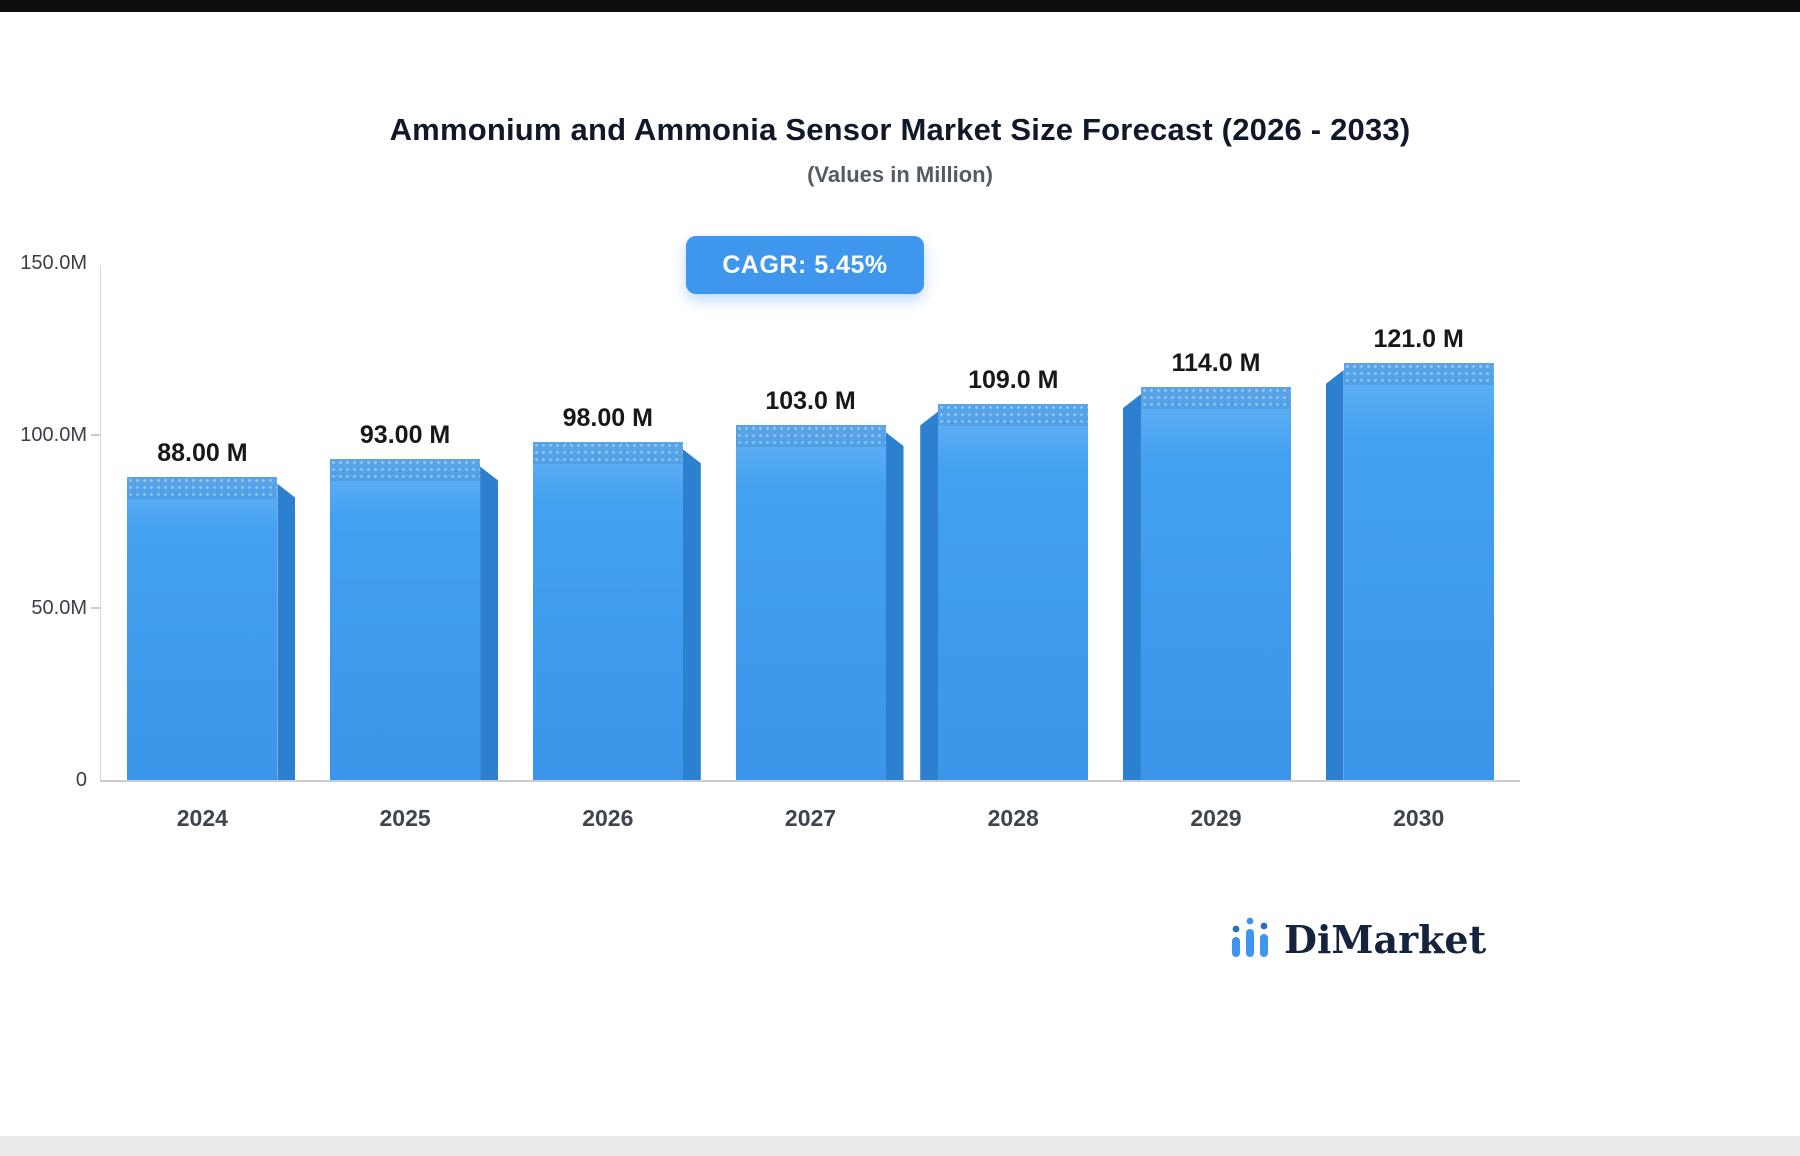 This screenshot has width=1800, height=1156. I want to click on y-tick-label: 150.0M, so click(53, 263).